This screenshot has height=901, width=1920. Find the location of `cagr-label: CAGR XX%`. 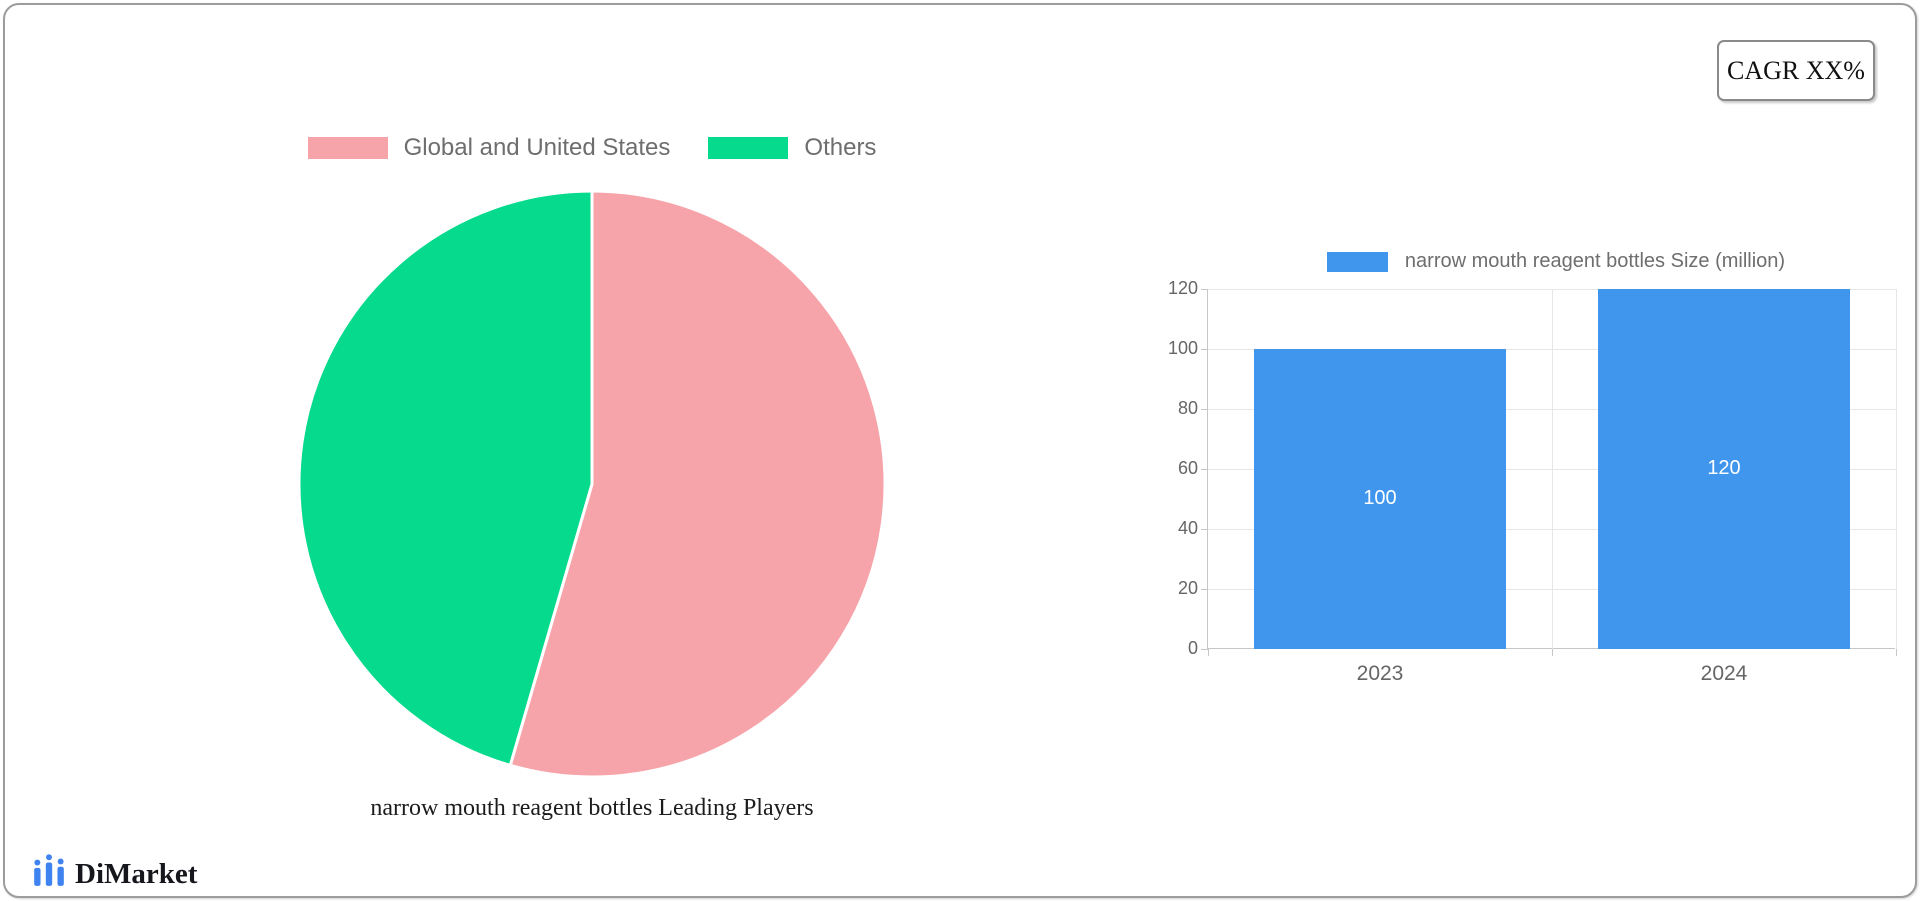

cagr-label: CAGR XX% is located at coordinates (1796, 70).